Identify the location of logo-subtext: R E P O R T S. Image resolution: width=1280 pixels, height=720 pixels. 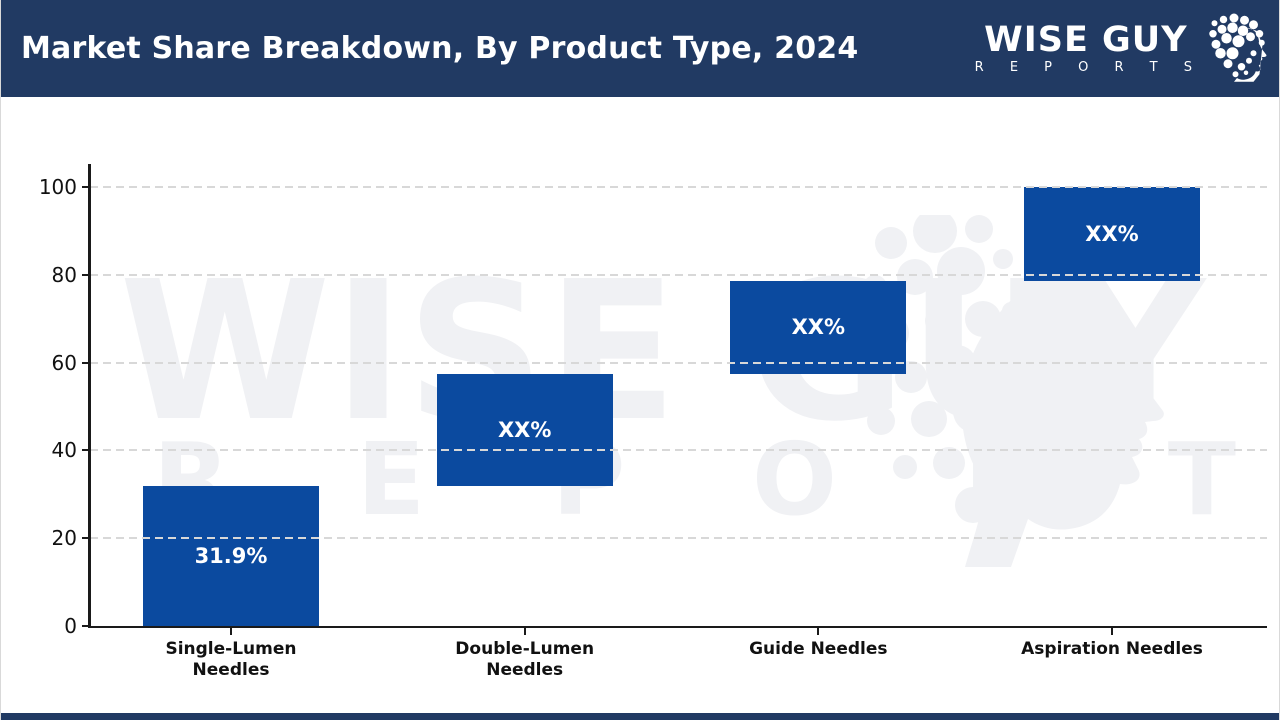
(1088, 67).